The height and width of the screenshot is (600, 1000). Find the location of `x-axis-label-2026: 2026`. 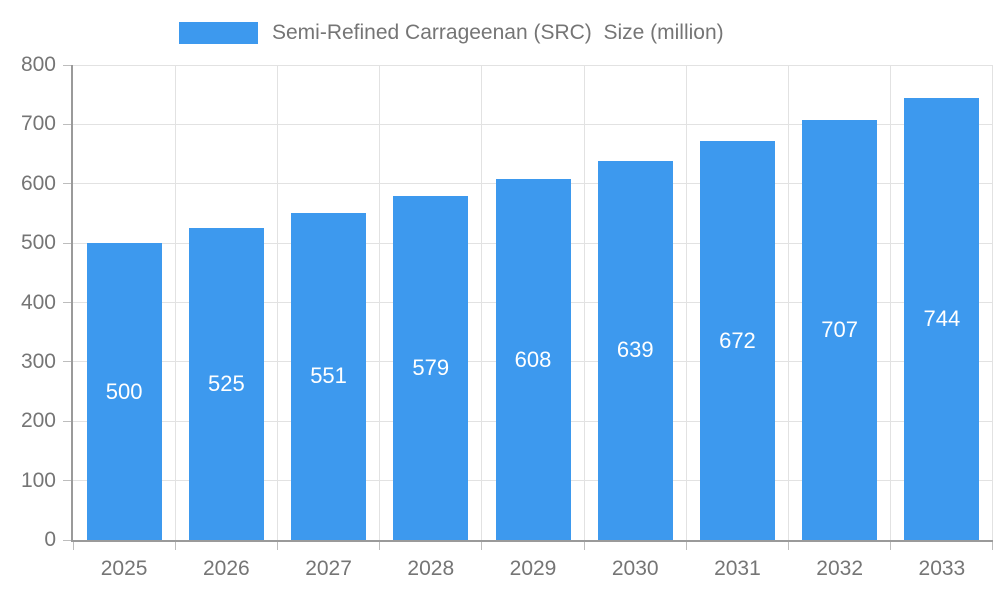

x-axis-label-2026: 2026 is located at coordinates (226, 568).